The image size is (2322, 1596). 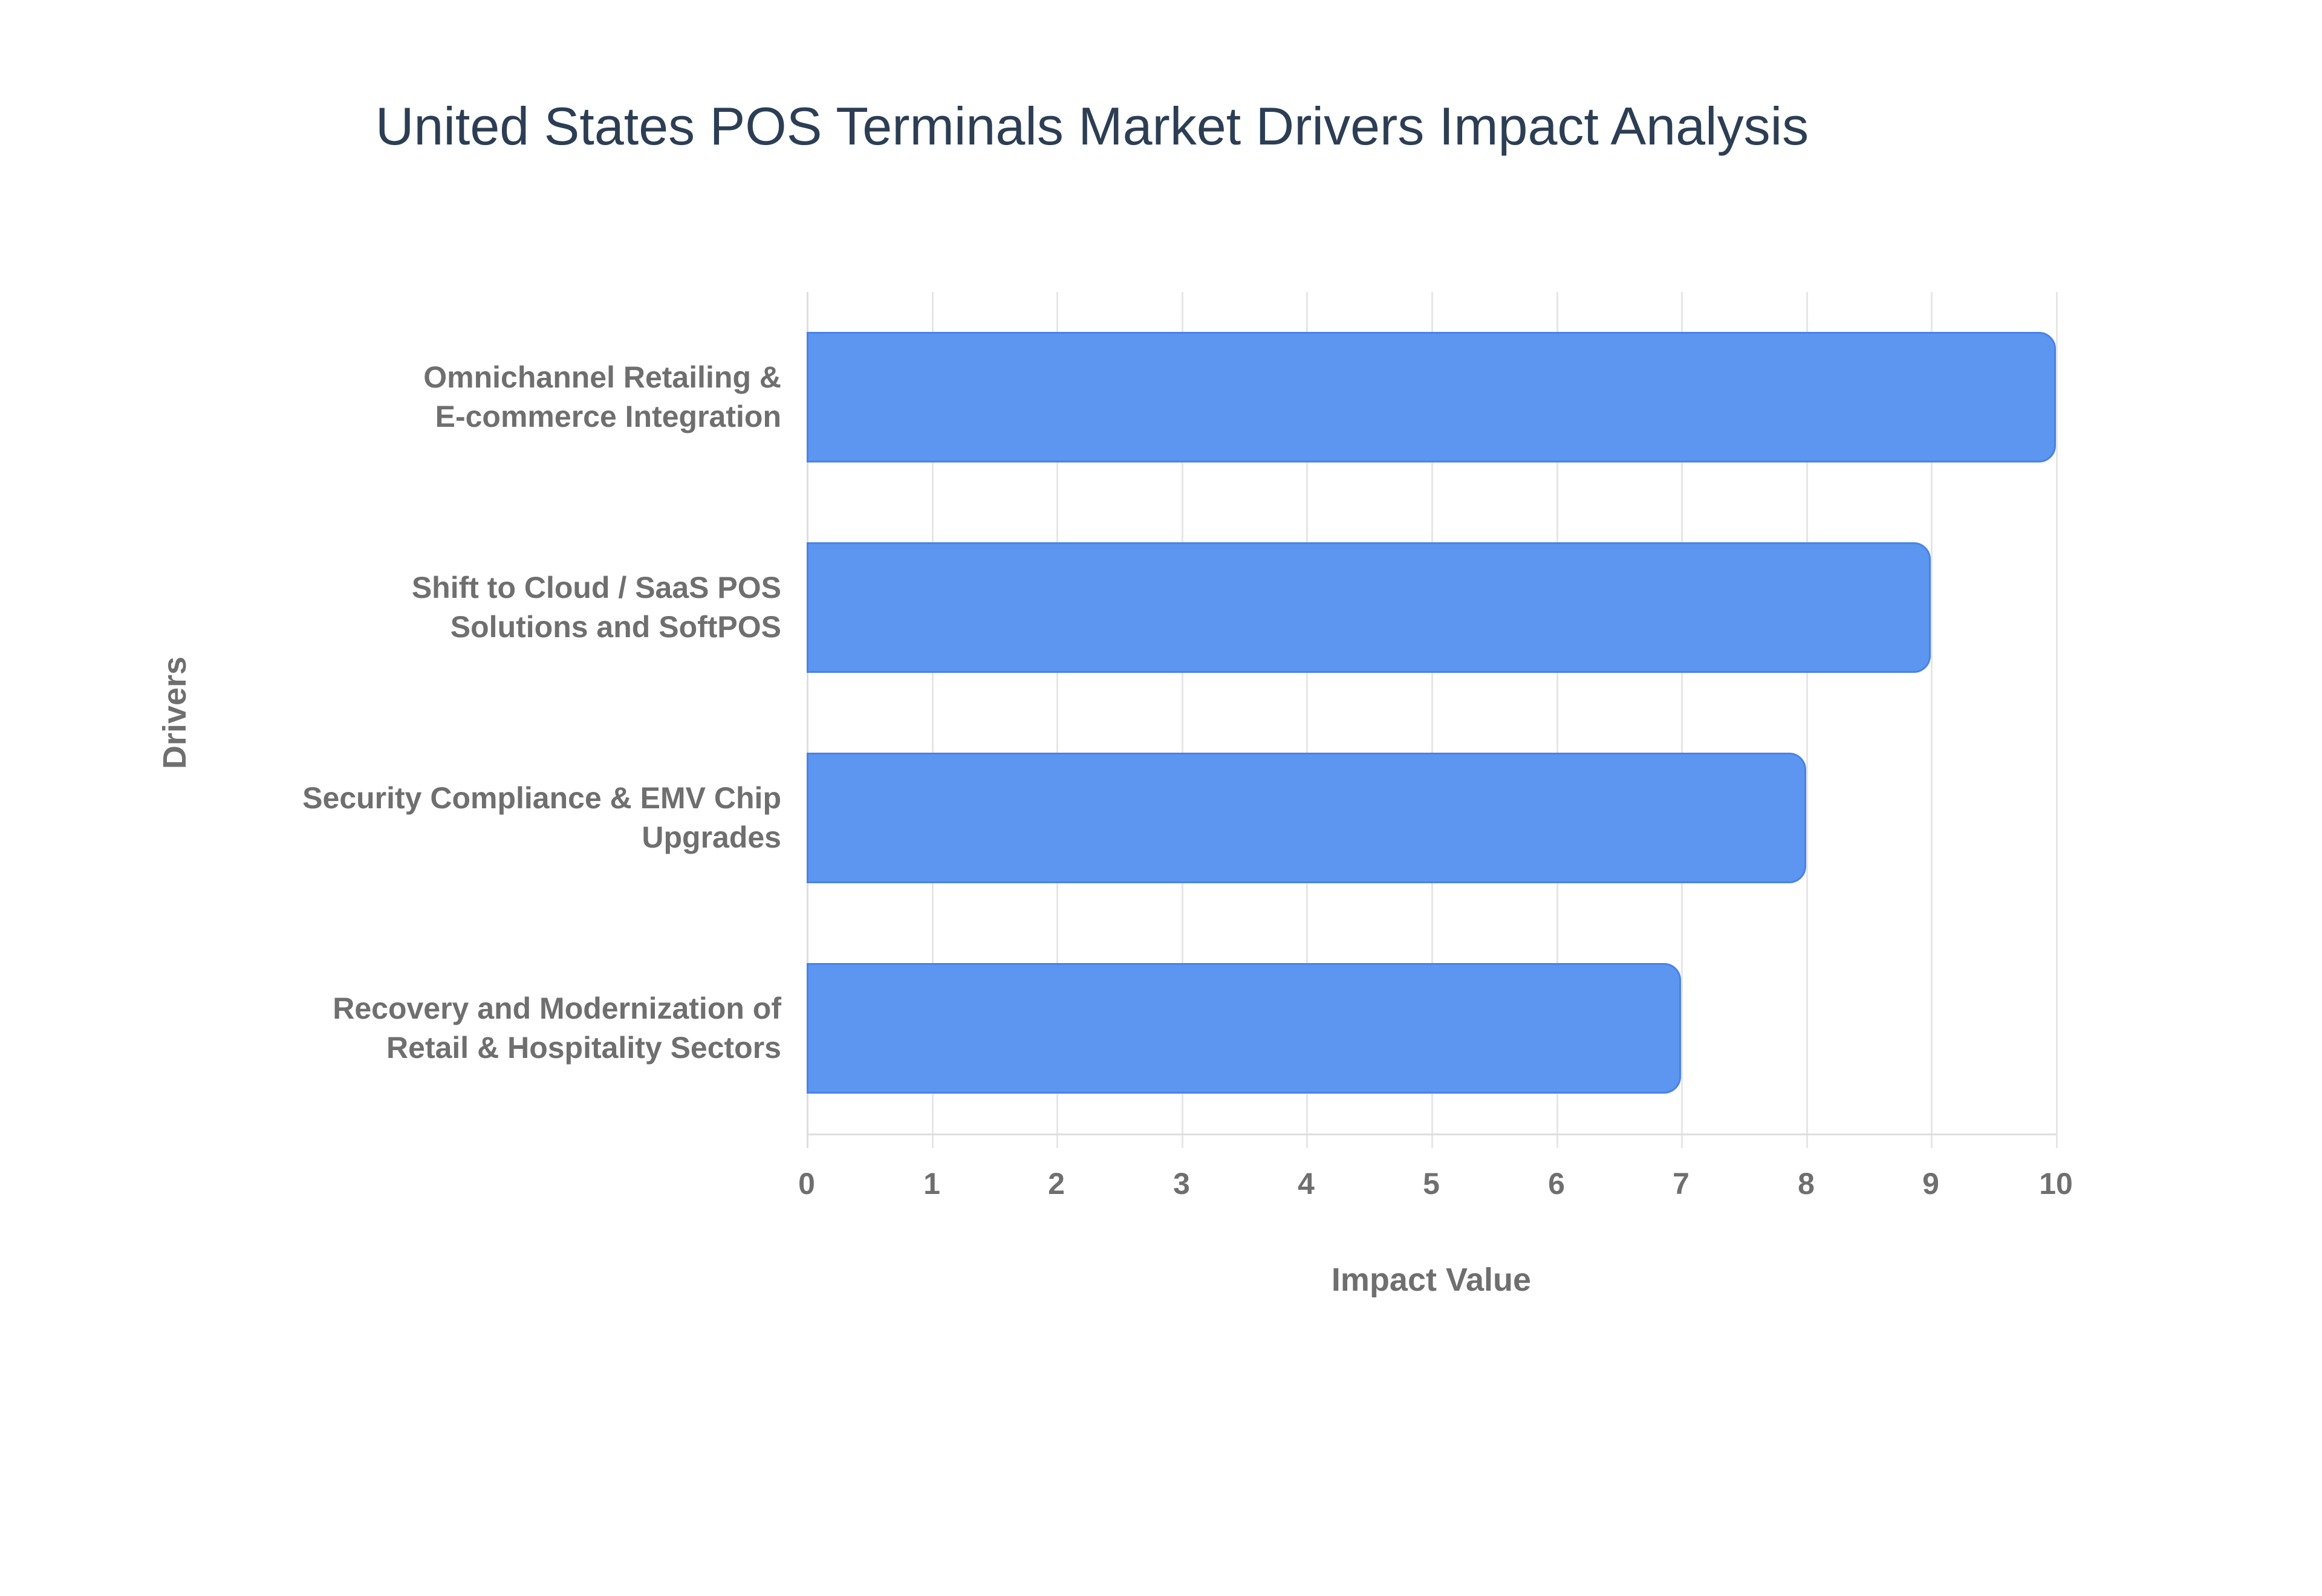 I want to click on x-tick-label-1: 1, so click(x=931, y=1184).